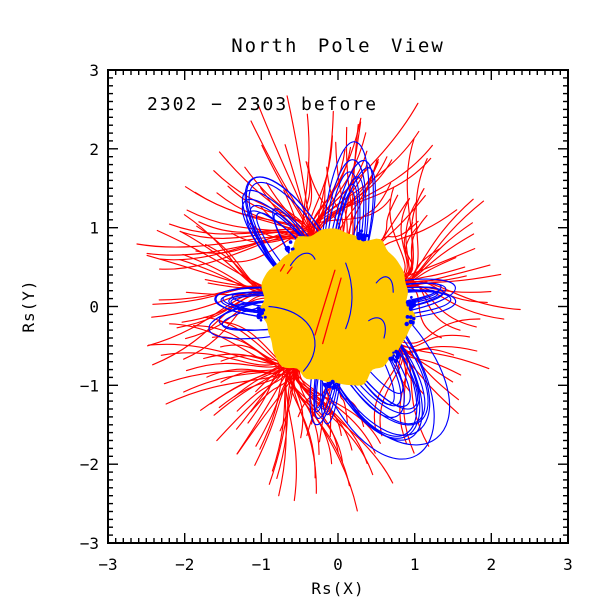 The width and height of the screenshot is (600, 600). I want to click on sun-silhouette, so click(337, 307).